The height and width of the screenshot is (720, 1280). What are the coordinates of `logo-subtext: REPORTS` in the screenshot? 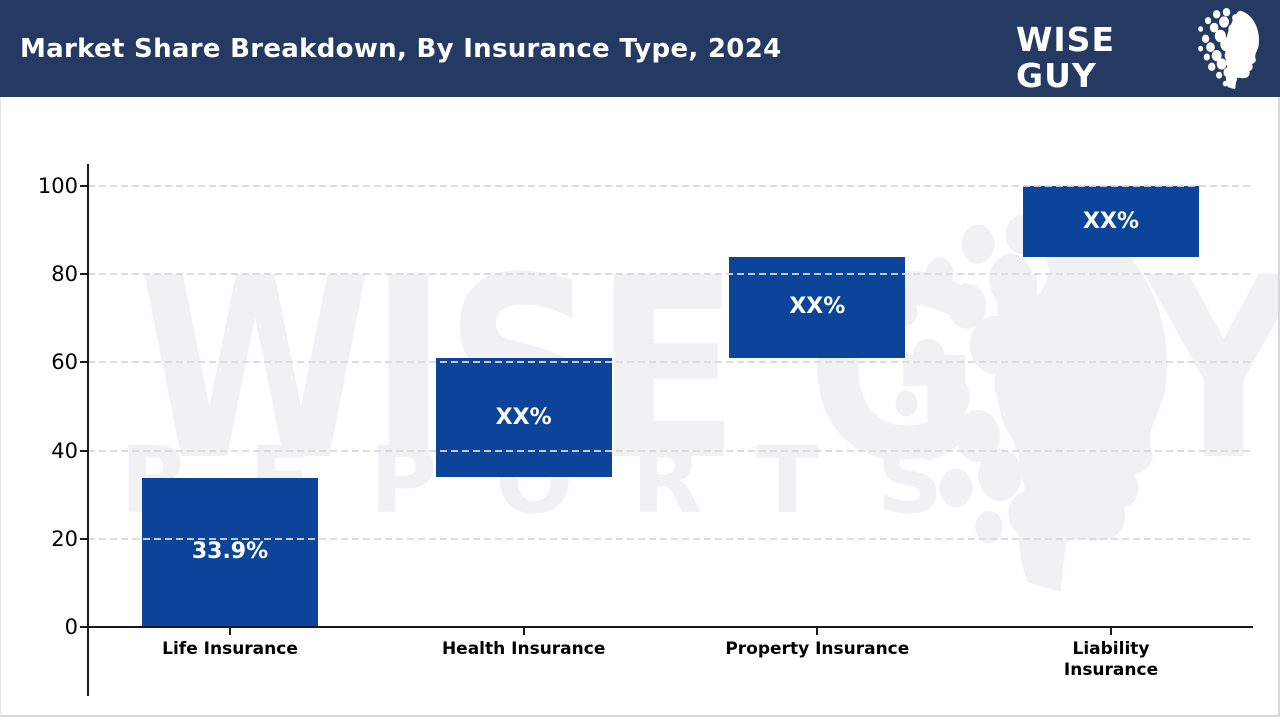 It's located at (1085, 103).